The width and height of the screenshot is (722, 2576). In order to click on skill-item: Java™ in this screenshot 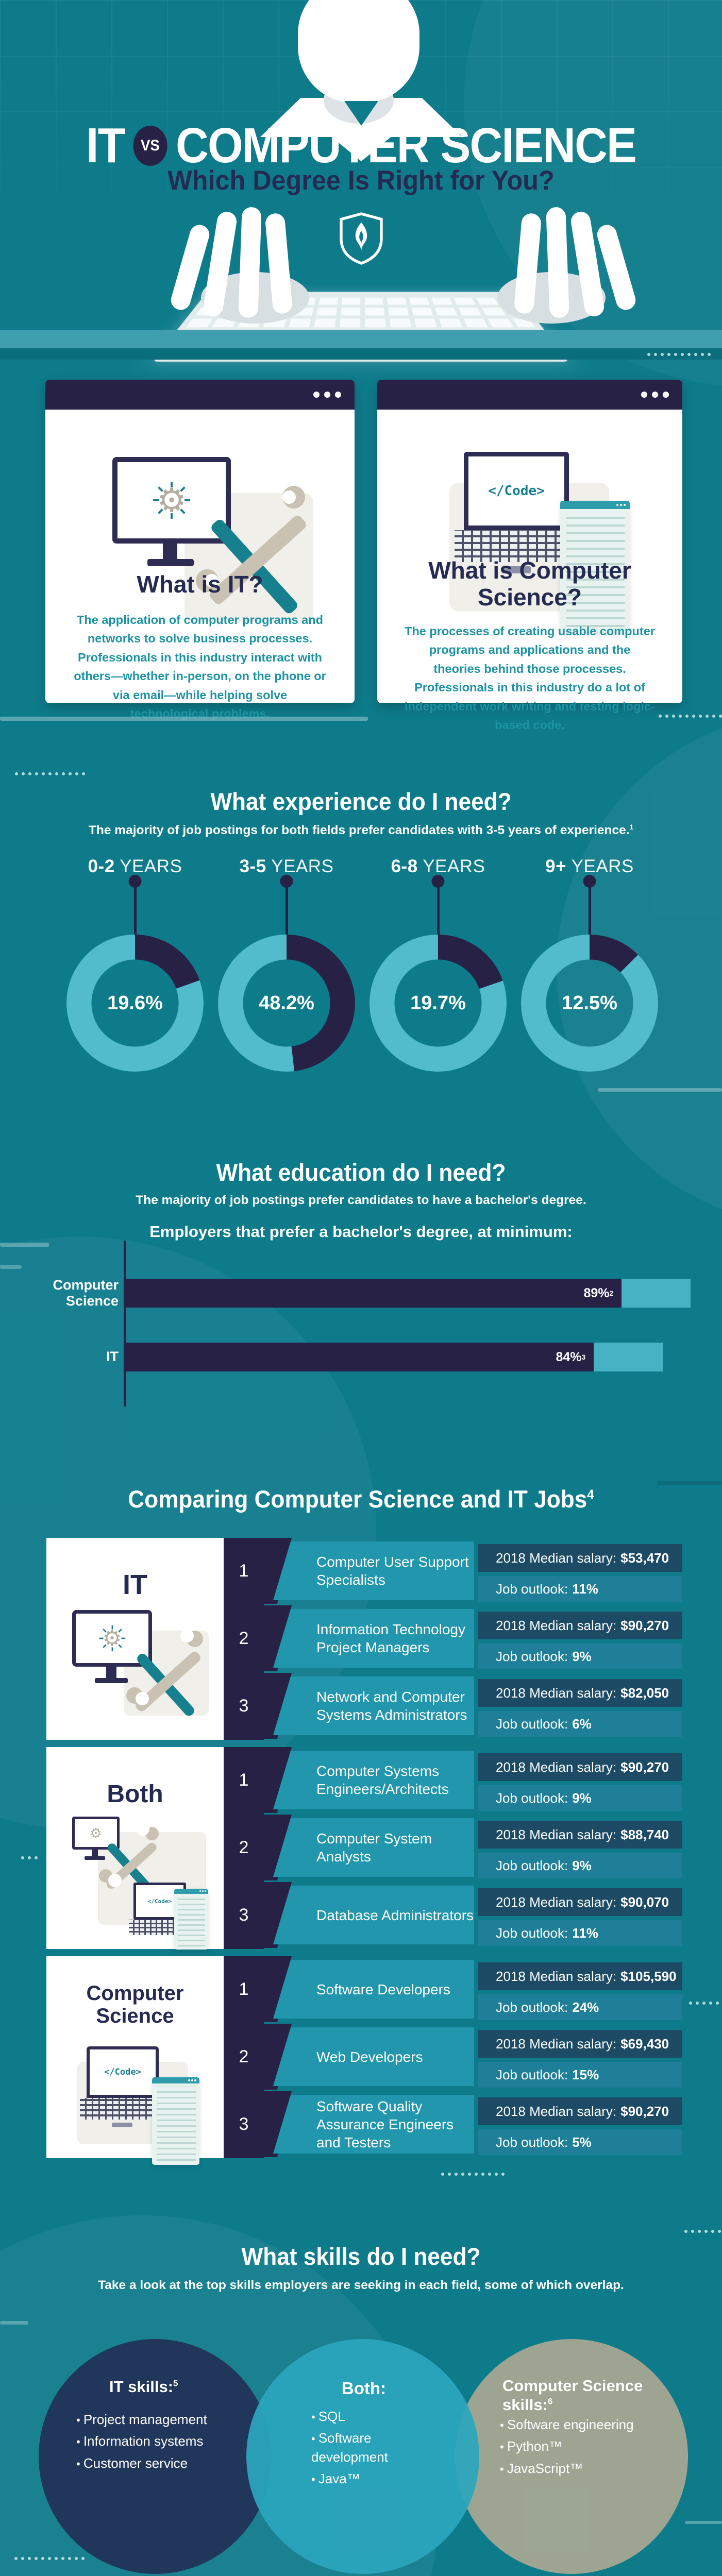, I will do `click(366, 2479)`.